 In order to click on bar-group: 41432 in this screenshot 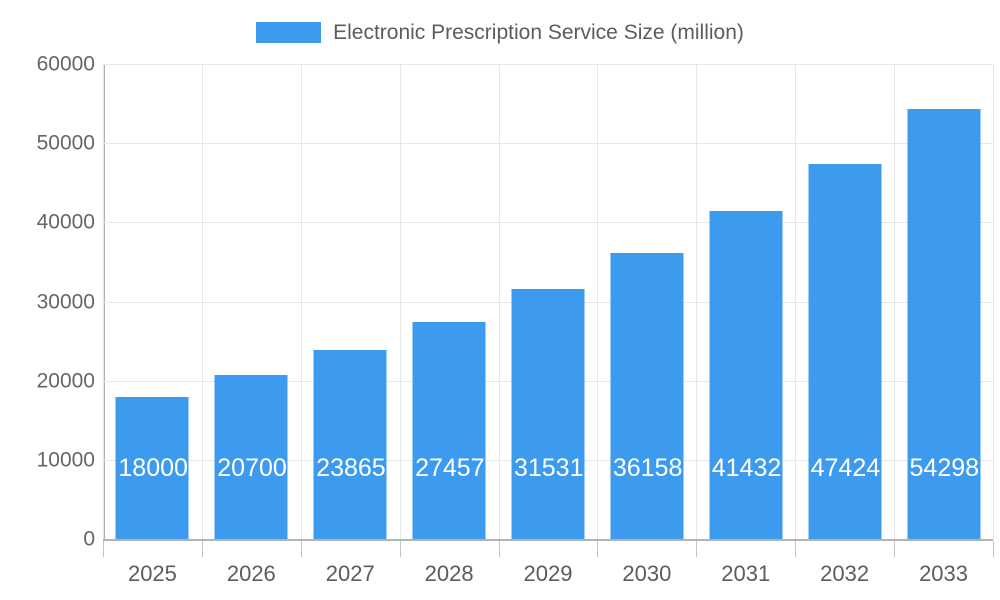, I will do `click(745, 301)`.